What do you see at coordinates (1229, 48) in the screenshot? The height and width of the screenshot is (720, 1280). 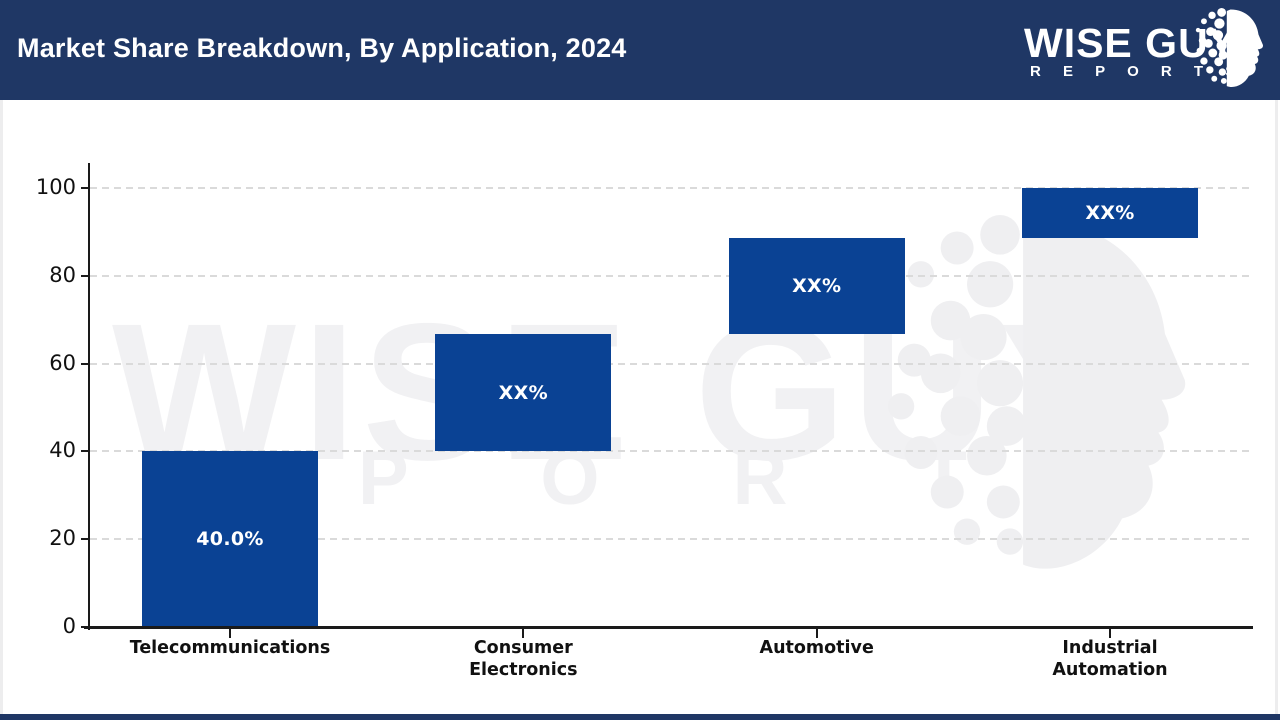 I see `dotted-head-icon` at bounding box center [1229, 48].